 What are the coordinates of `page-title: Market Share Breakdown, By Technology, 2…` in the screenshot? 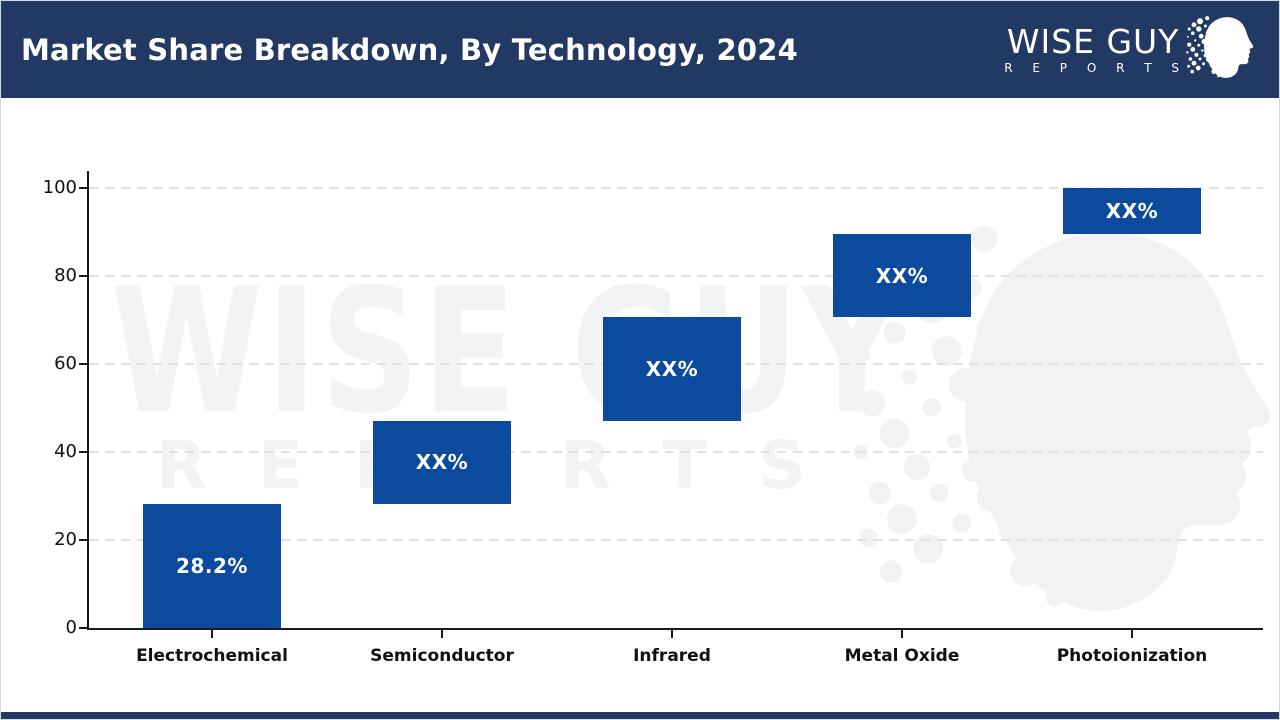 It's located at (410, 49).